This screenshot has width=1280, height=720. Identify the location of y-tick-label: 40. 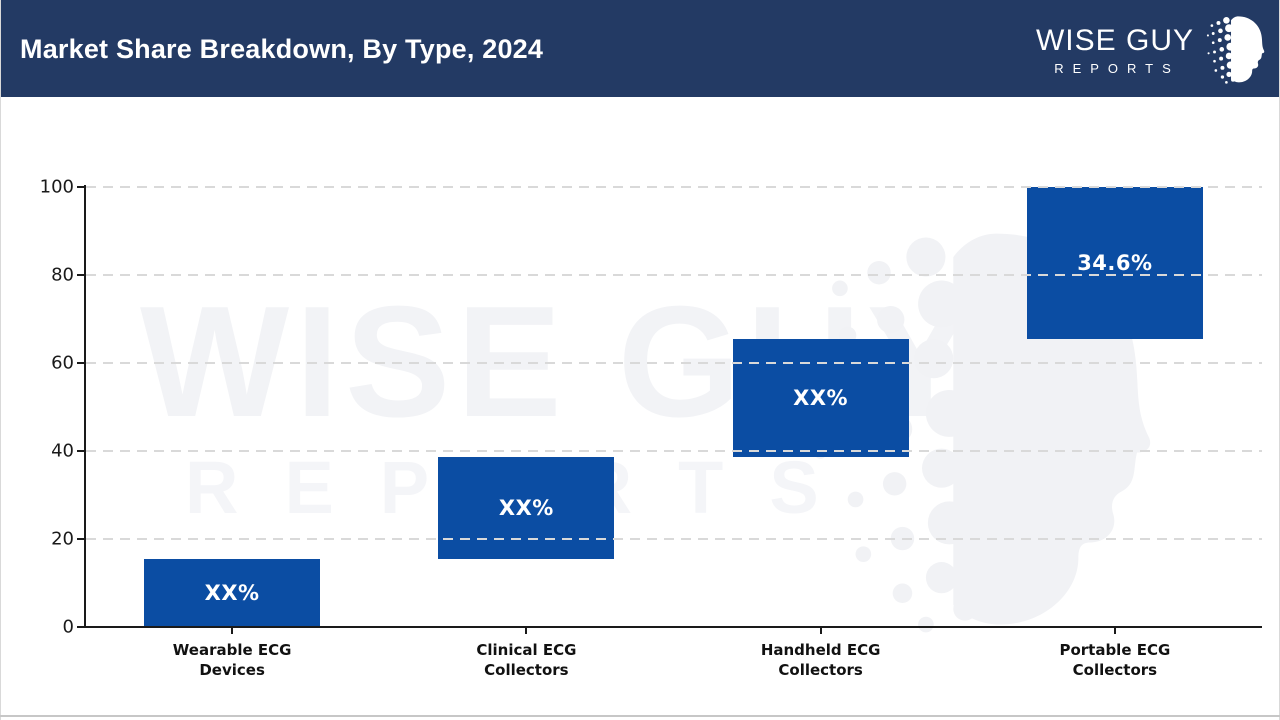
(62, 451).